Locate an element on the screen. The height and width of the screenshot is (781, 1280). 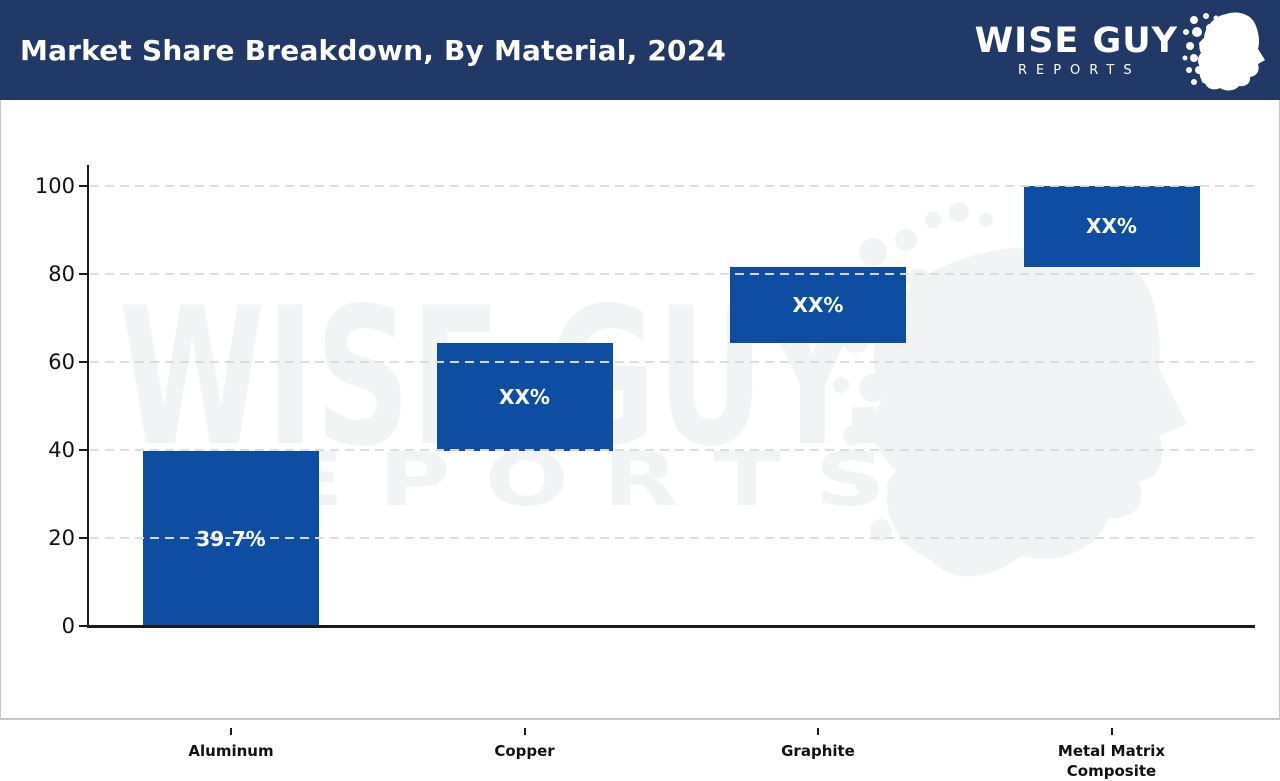
y-axis-line is located at coordinates (88, 396).